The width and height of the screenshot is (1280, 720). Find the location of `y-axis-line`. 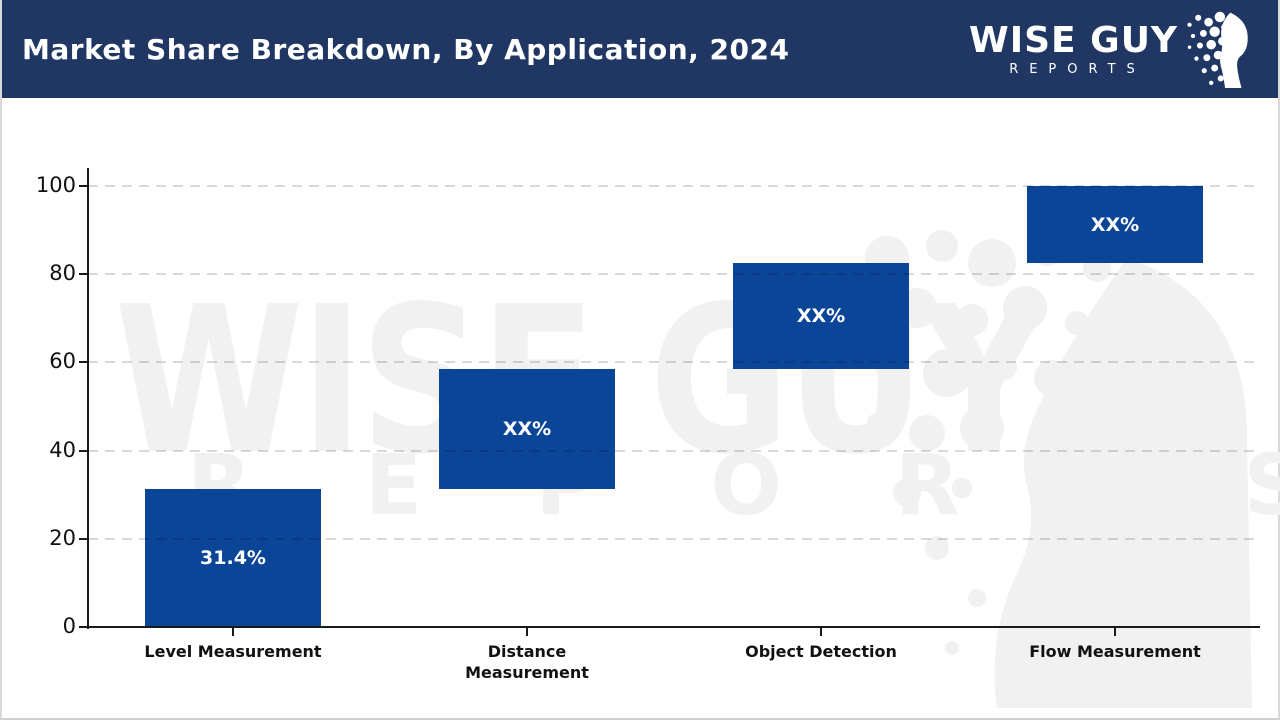

y-axis-line is located at coordinates (88, 398).